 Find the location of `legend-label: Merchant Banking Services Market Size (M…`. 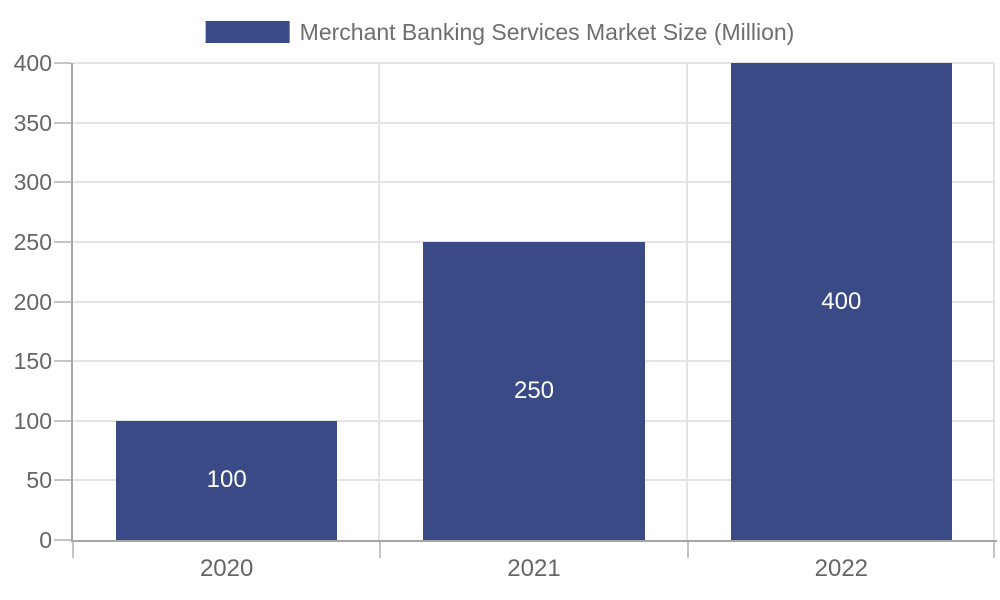

legend-label: Merchant Banking Services Market Size (M… is located at coordinates (547, 31).